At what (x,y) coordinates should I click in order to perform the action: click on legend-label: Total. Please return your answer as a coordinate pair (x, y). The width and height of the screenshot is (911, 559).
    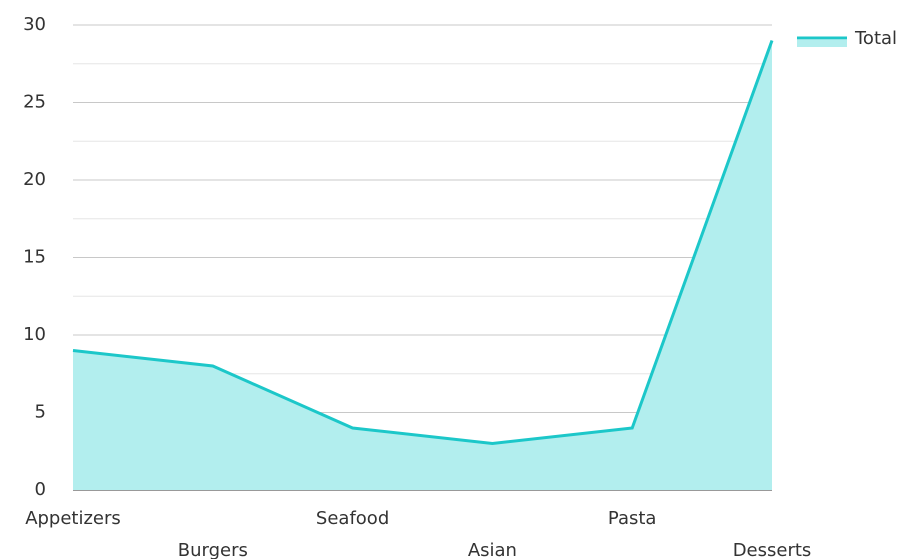
    Looking at the image, I should click on (875, 38).